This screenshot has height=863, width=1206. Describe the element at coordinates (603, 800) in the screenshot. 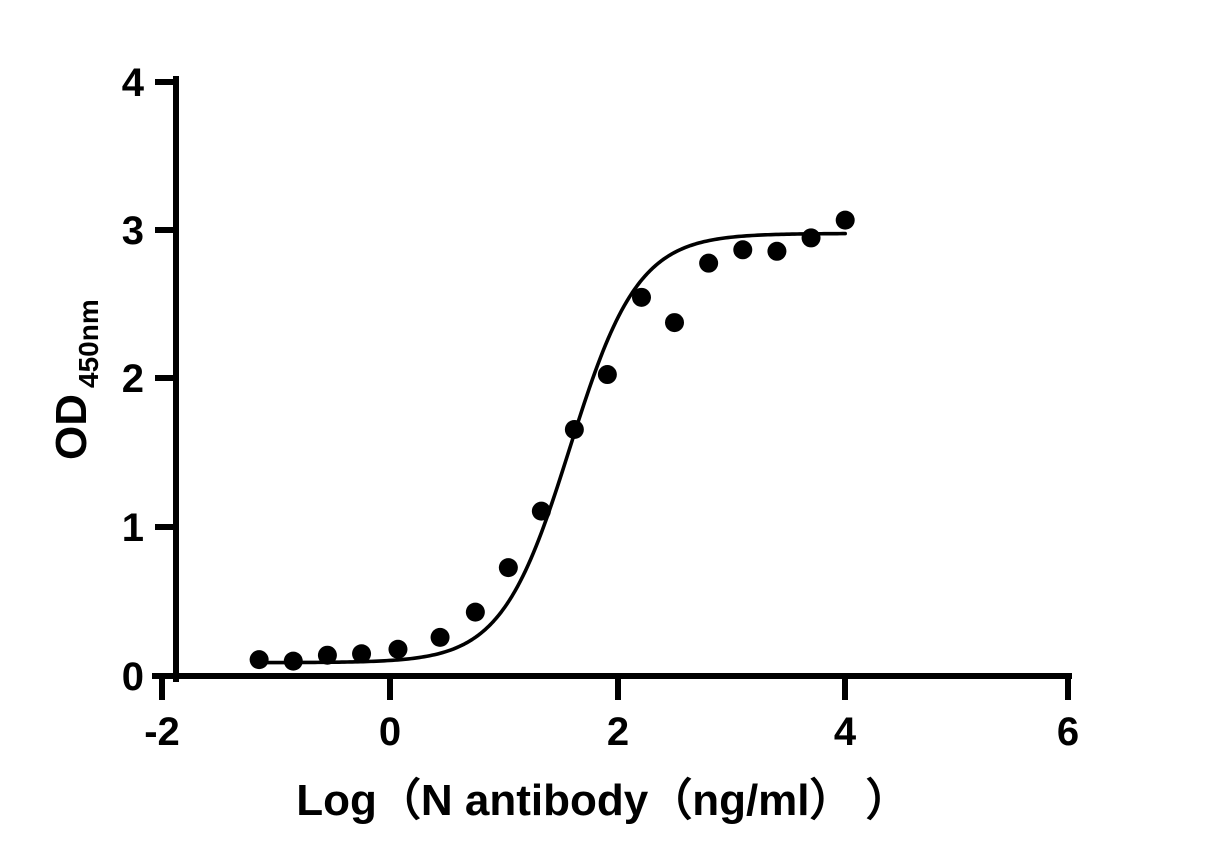

I see `x-axis-title: Log（N antibody（ng/ml） ）` at that location.